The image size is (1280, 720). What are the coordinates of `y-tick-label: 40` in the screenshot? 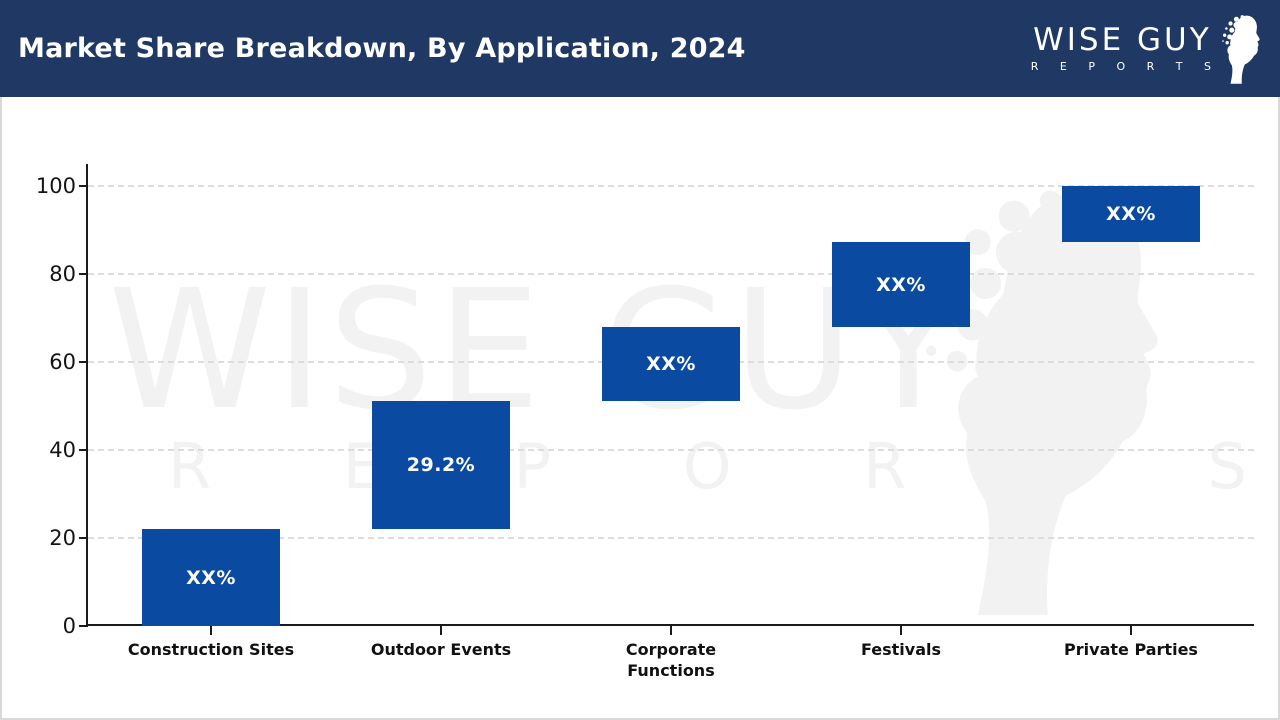 It's located at (62, 450).